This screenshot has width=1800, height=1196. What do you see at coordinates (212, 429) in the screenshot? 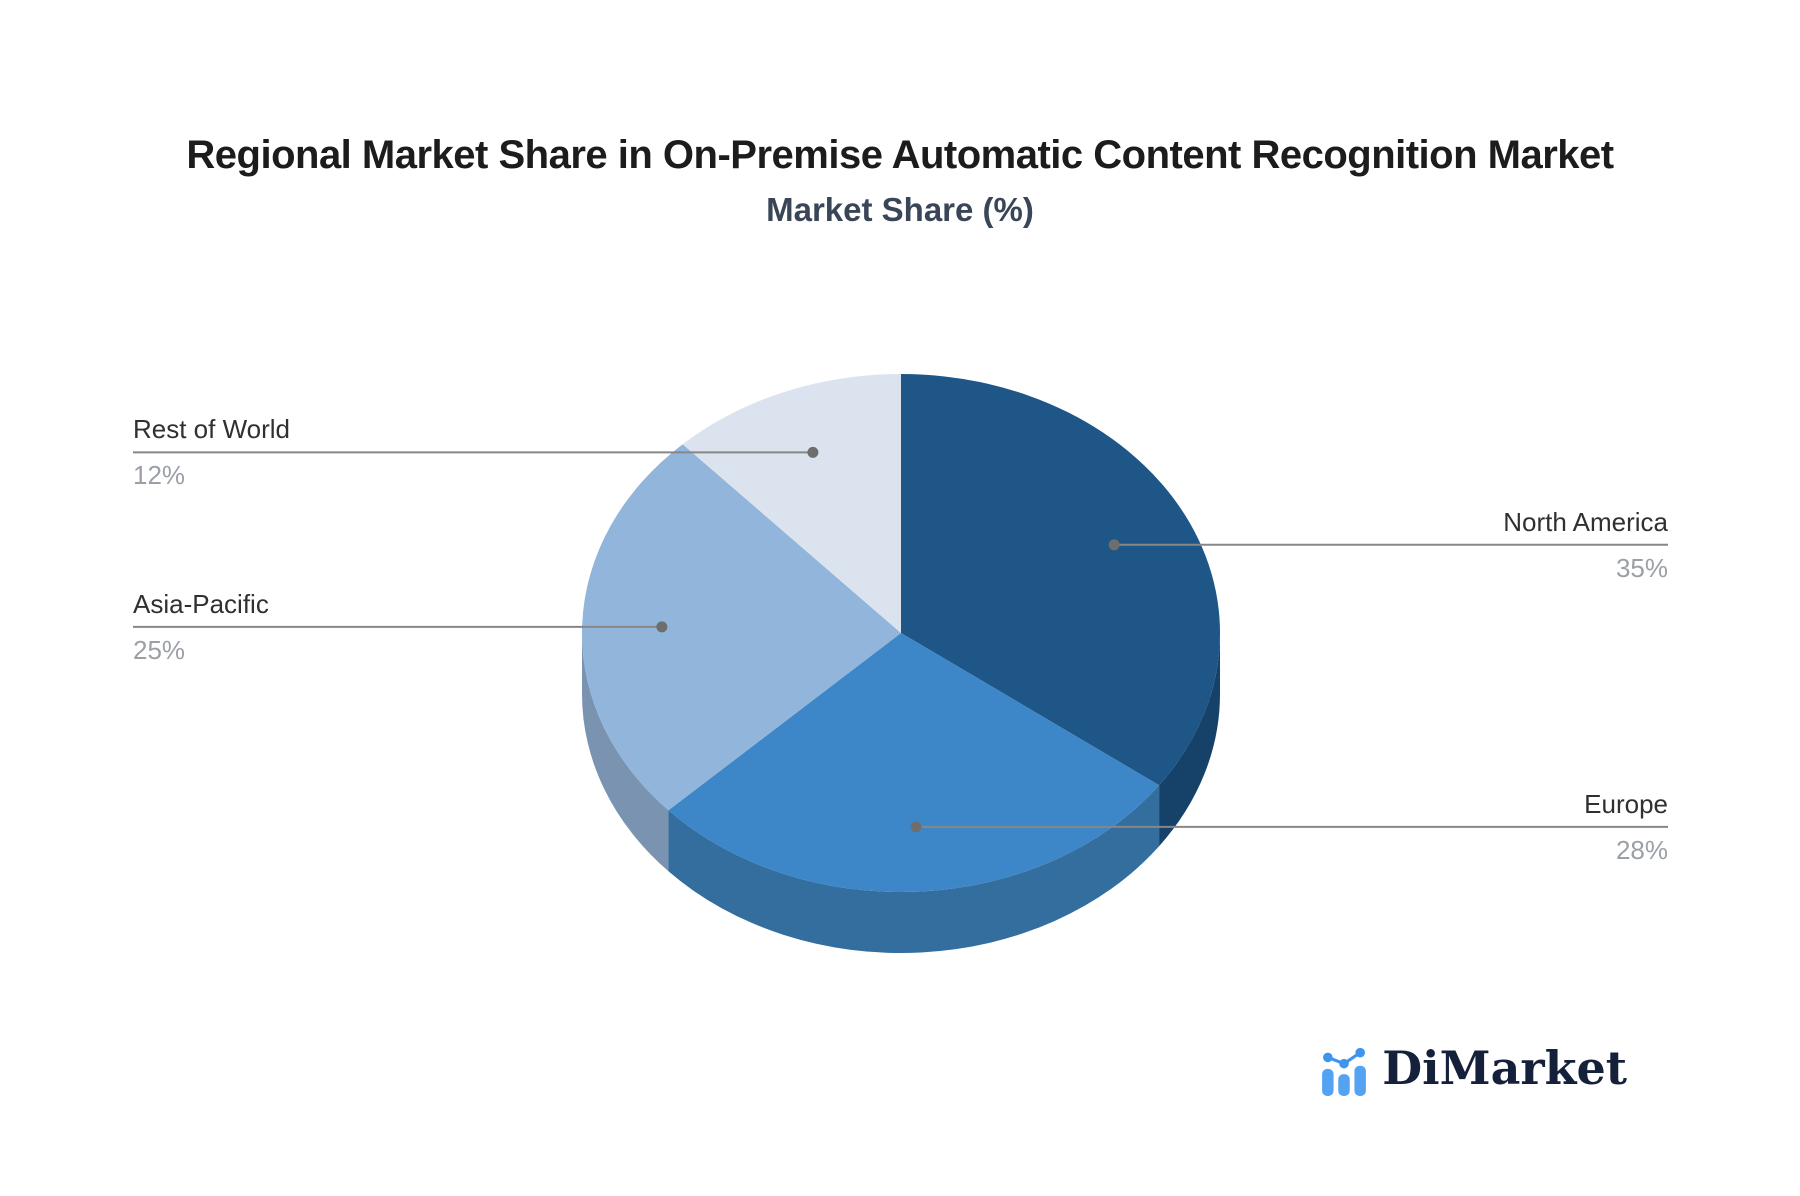
I see `slice-label: Rest of World` at bounding box center [212, 429].